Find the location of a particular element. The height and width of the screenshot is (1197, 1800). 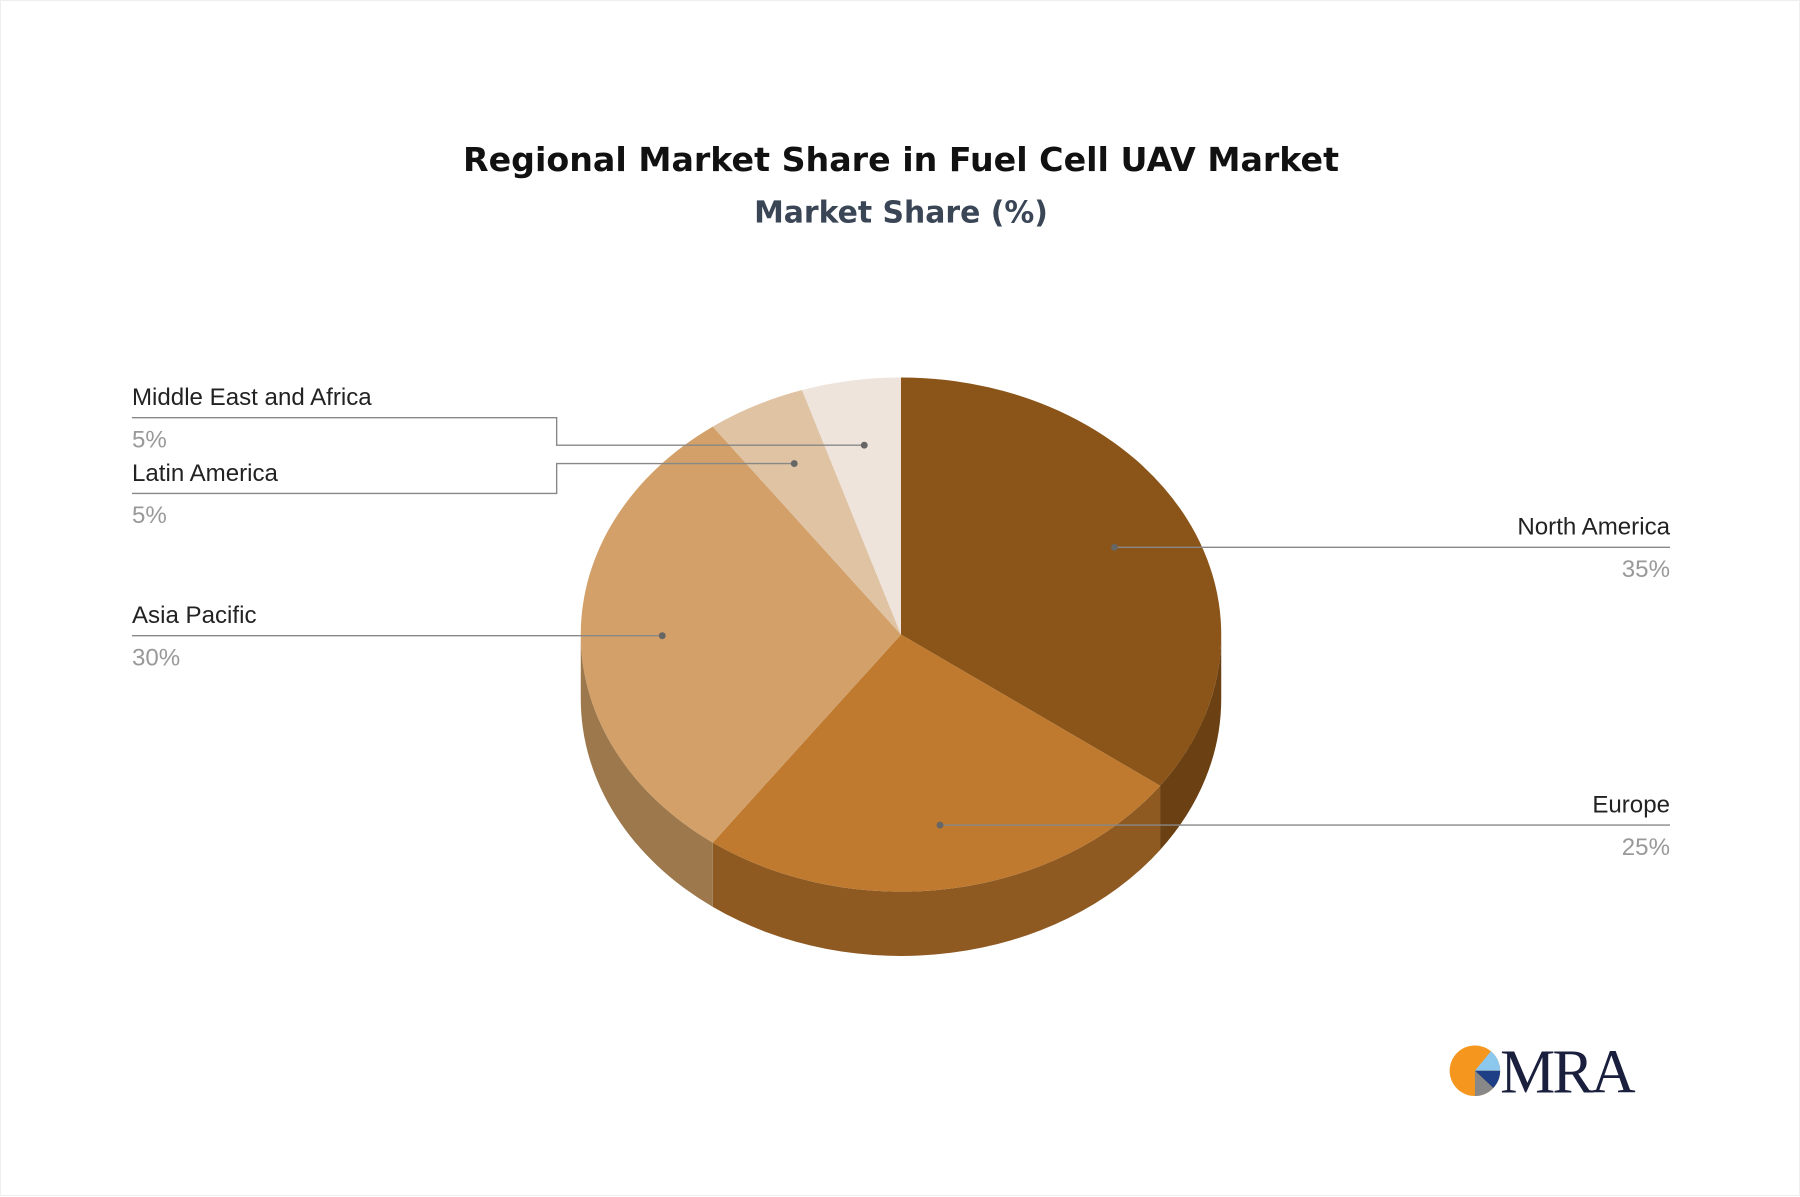

slice-value-label: 35% is located at coordinates (1646, 569).